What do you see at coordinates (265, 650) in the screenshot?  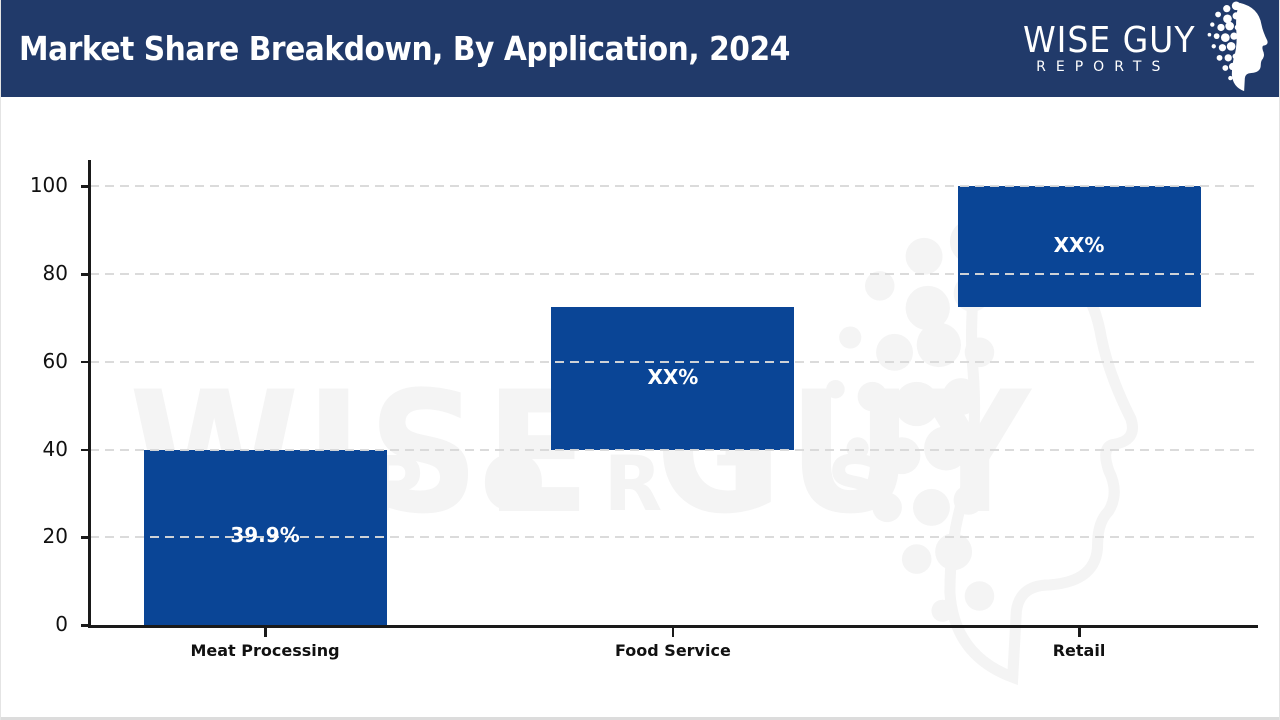 I see `x-tick-label-0: Meat Processing` at bounding box center [265, 650].